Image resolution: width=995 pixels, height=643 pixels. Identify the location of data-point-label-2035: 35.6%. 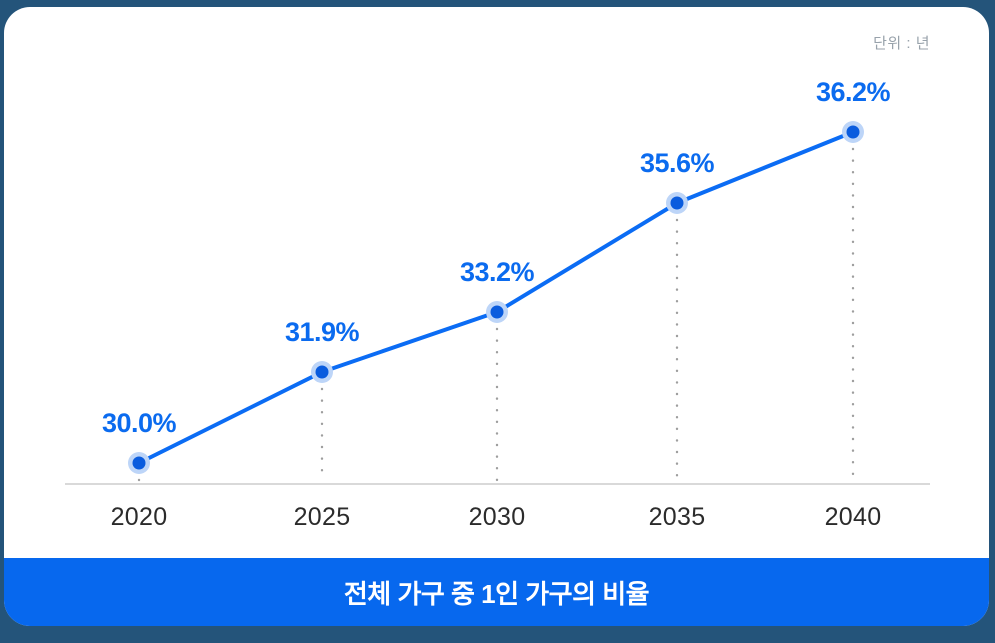
(677, 163).